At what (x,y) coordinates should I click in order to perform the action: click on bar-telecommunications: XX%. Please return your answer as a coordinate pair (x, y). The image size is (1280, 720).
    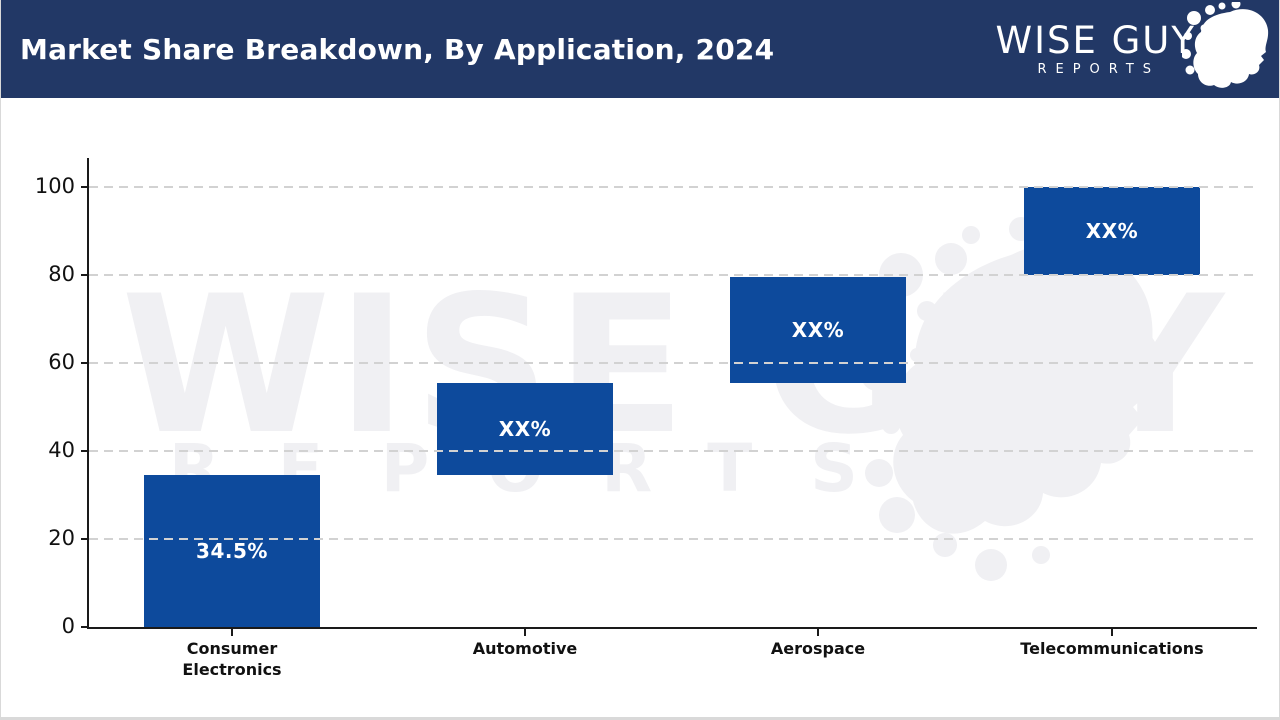
    Looking at the image, I should click on (1112, 231).